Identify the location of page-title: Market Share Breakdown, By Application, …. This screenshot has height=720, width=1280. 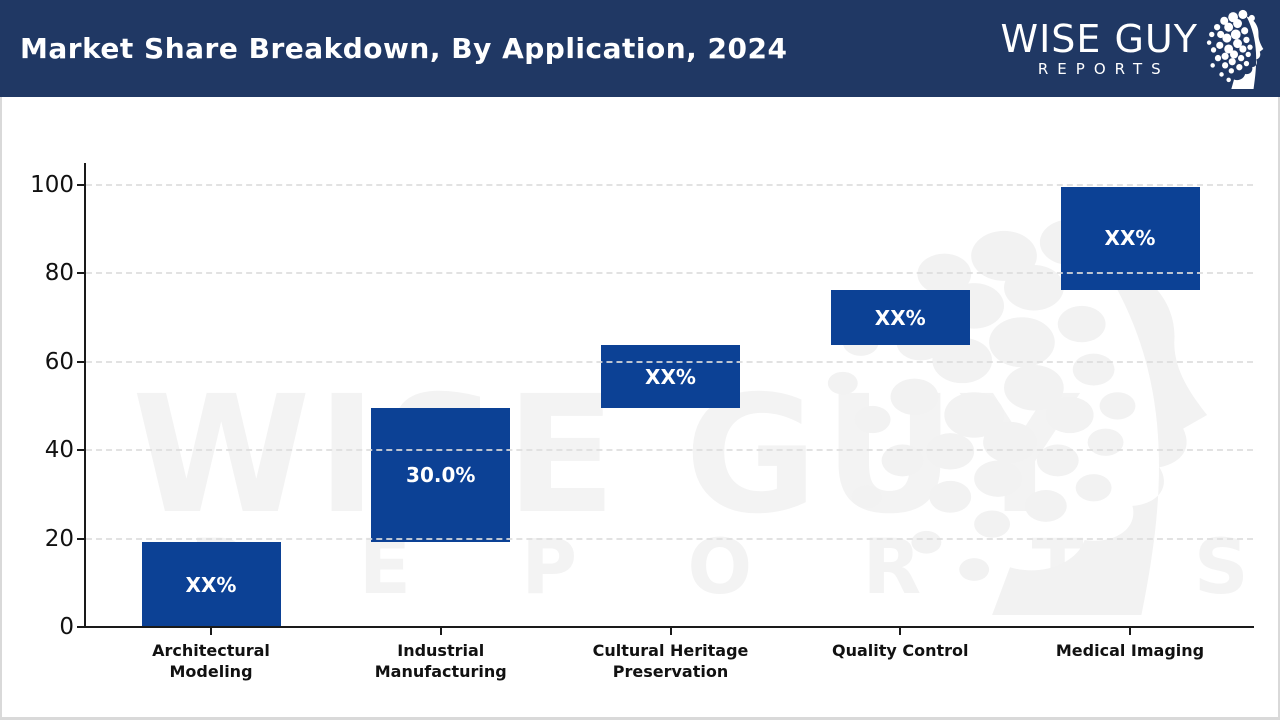
(404, 48).